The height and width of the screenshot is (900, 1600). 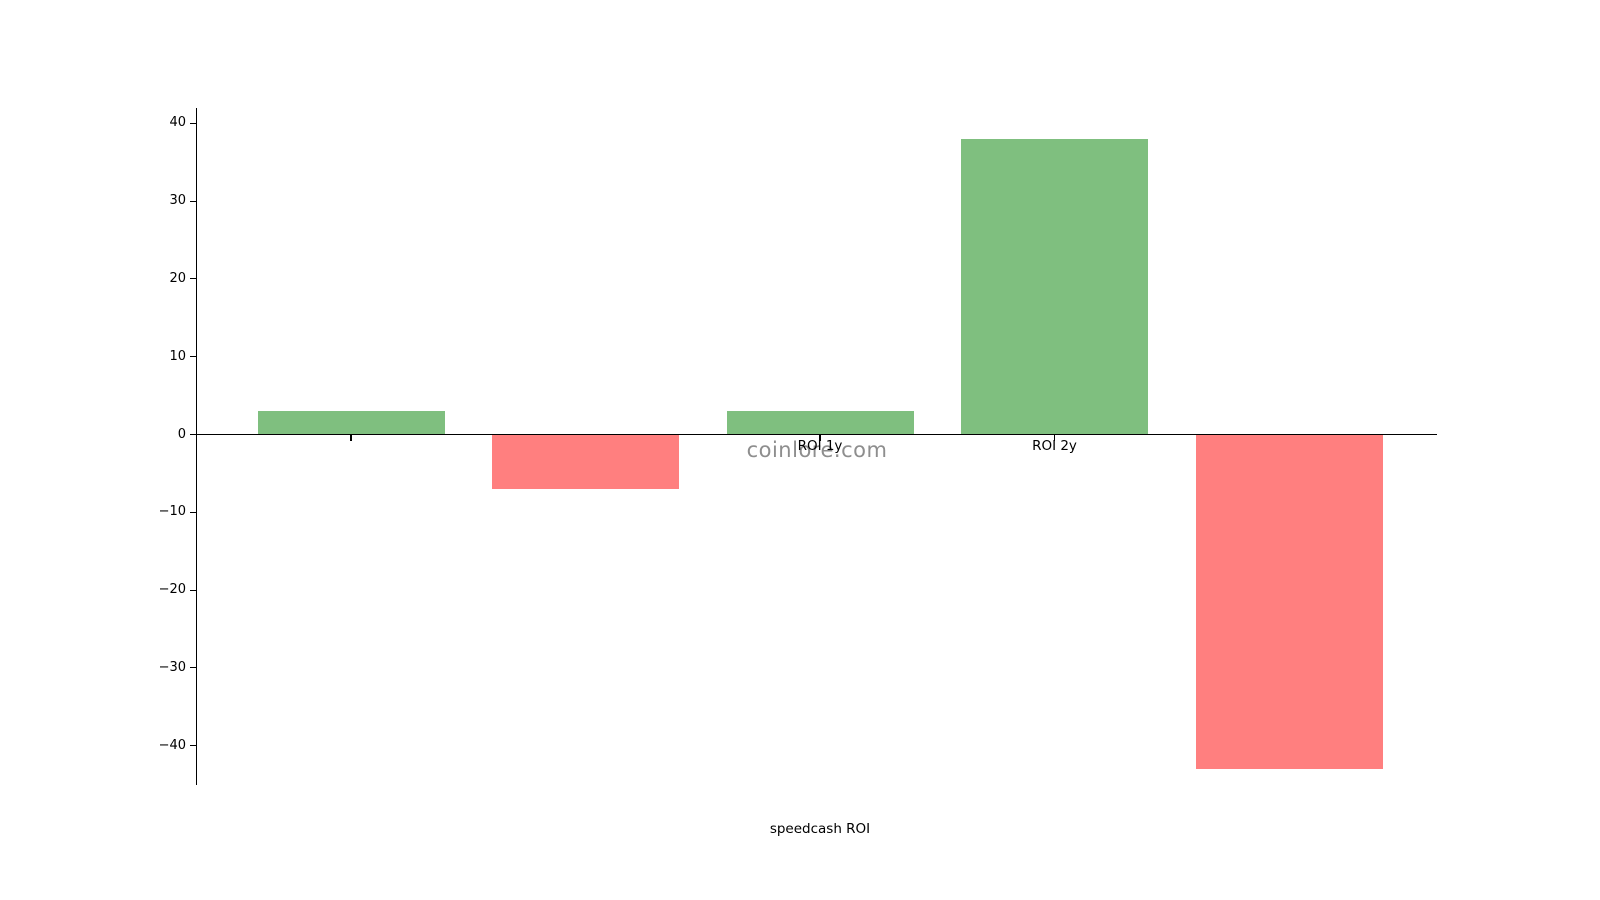 What do you see at coordinates (177, 278) in the screenshot?
I see `y-tick-label: 20` at bounding box center [177, 278].